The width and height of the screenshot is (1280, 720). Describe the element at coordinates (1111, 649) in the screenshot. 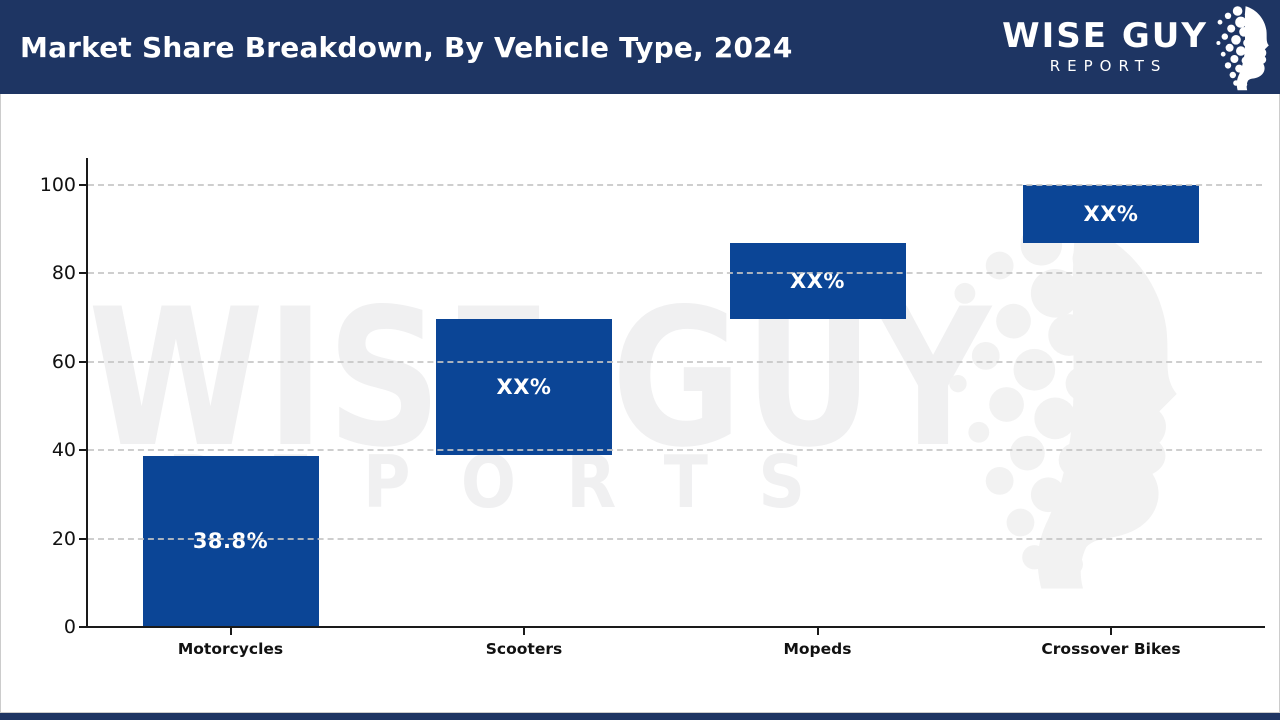

I see `x-tick-label: Crossover Bikes` at that location.